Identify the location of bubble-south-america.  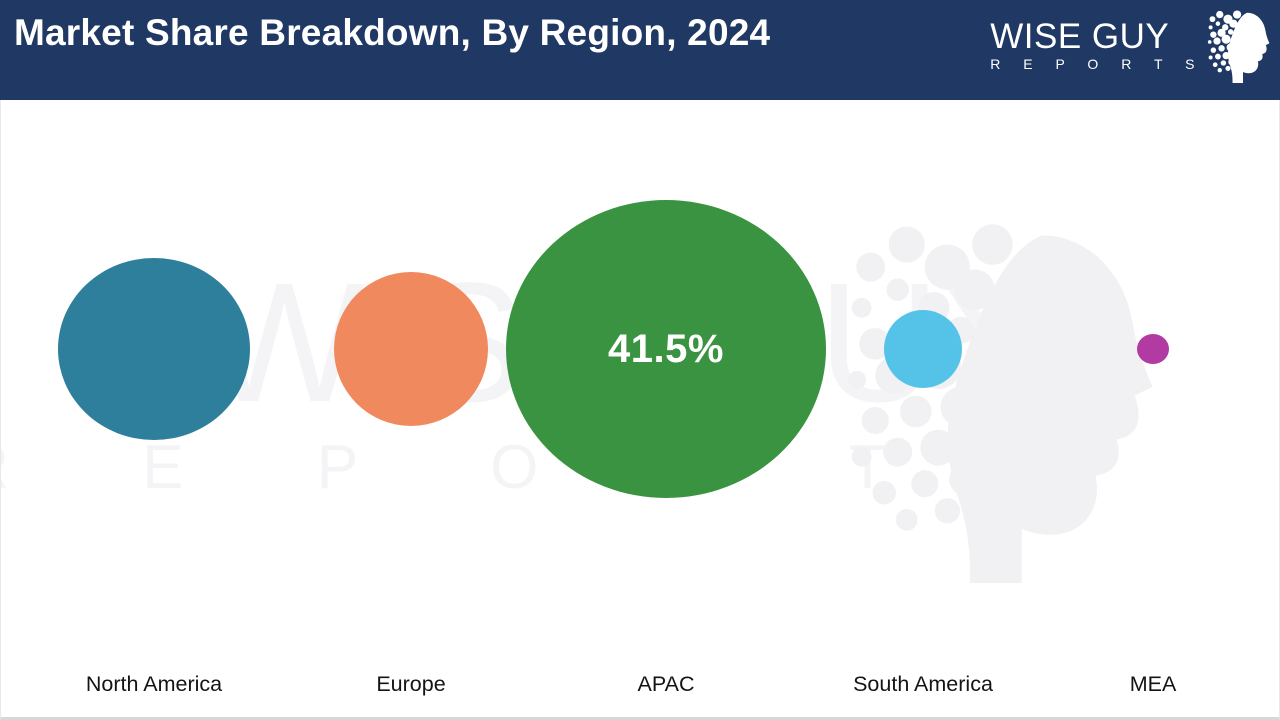
(923, 349).